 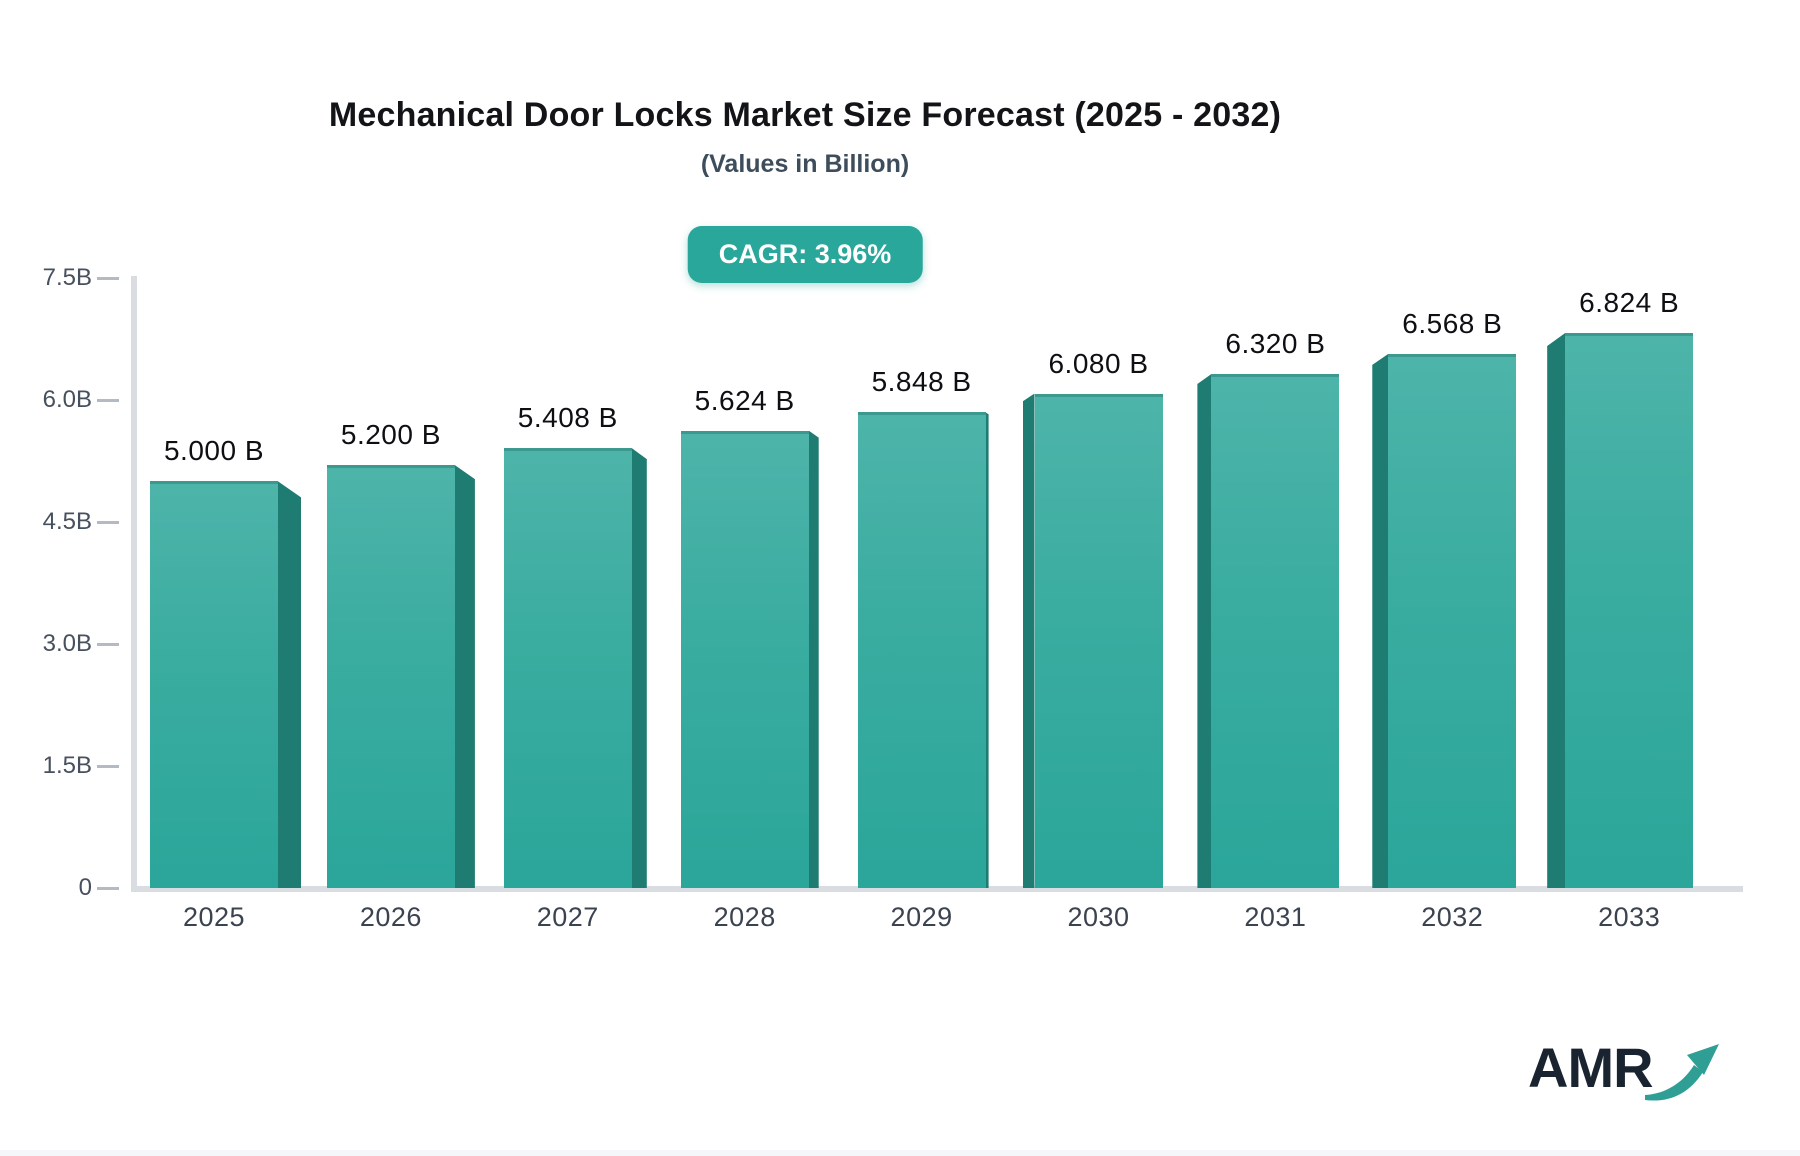 What do you see at coordinates (67, 400) in the screenshot?
I see `y-tick-label: 6.0B` at bounding box center [67, 400].